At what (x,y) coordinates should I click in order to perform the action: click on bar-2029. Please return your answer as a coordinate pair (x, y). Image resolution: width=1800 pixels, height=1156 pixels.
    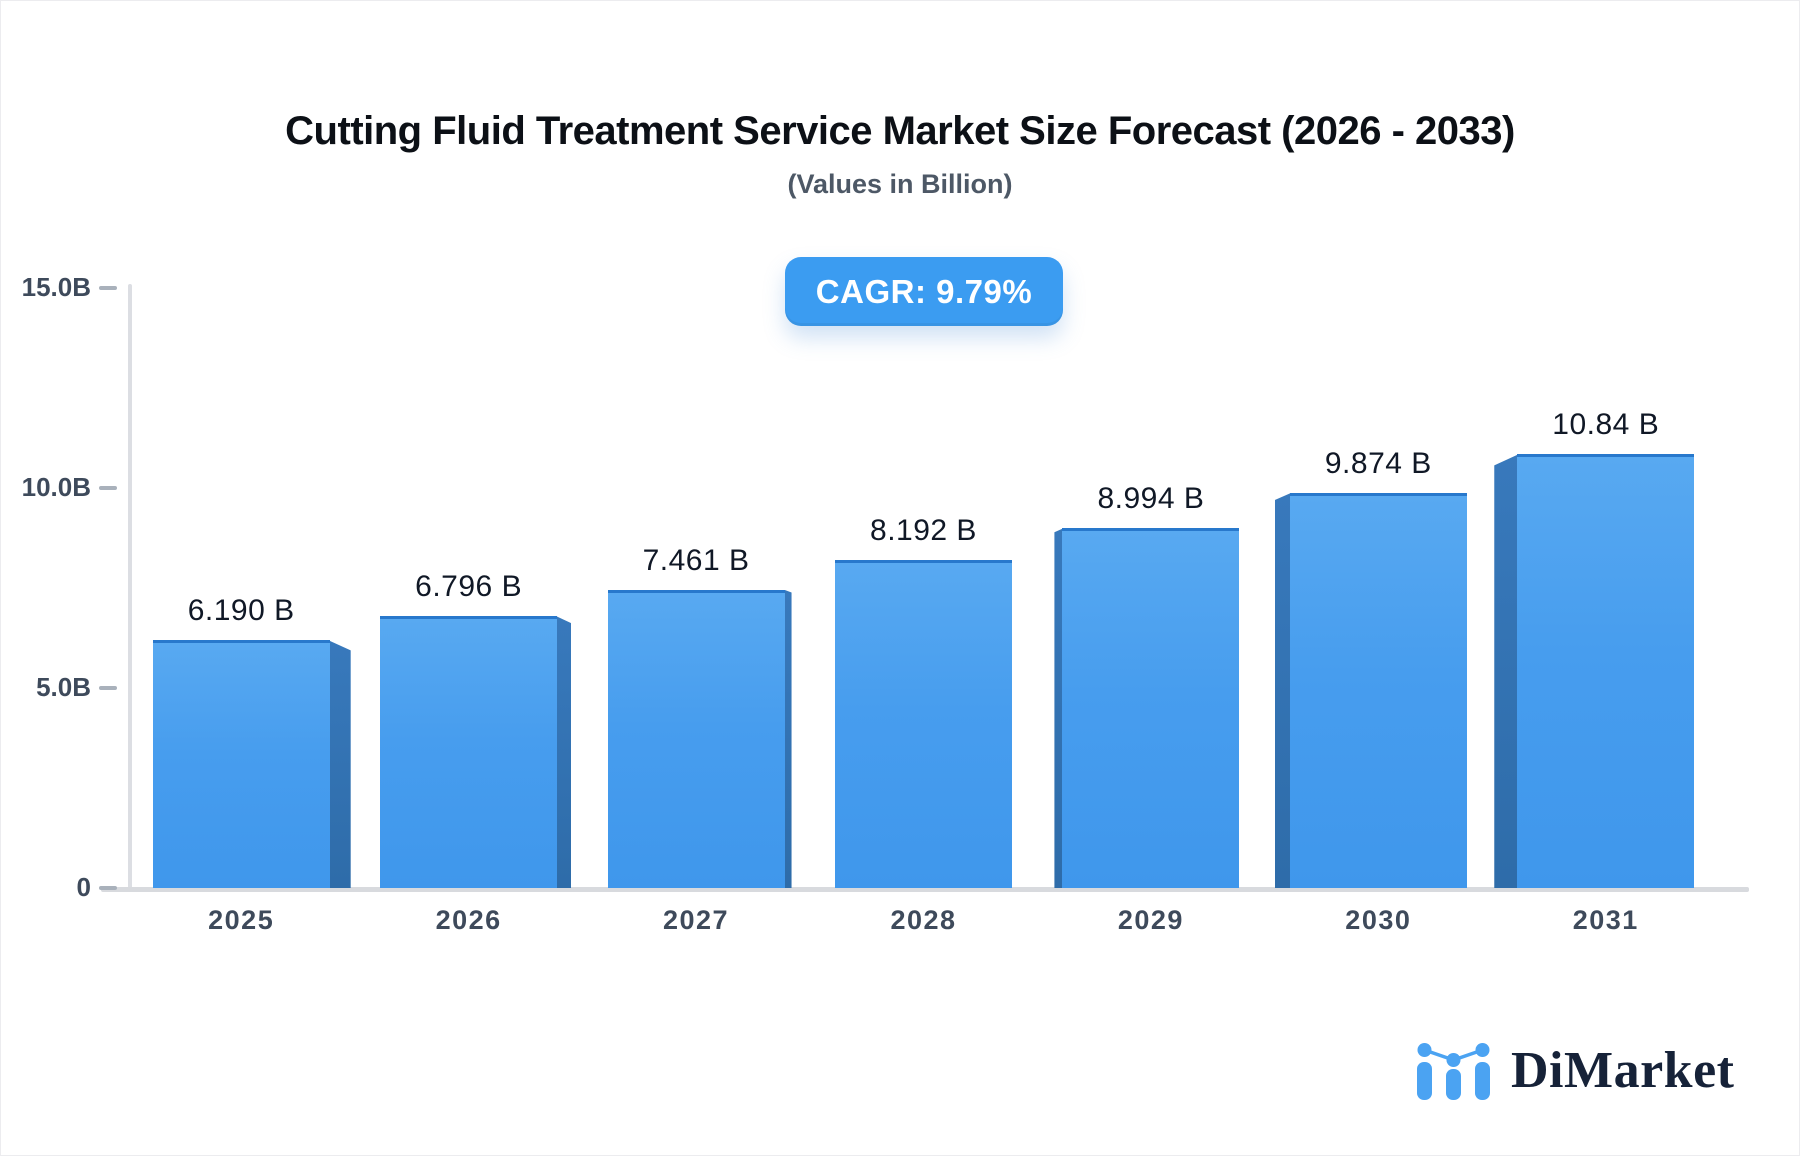
    Looking at the image, I should click on (1151, 708).